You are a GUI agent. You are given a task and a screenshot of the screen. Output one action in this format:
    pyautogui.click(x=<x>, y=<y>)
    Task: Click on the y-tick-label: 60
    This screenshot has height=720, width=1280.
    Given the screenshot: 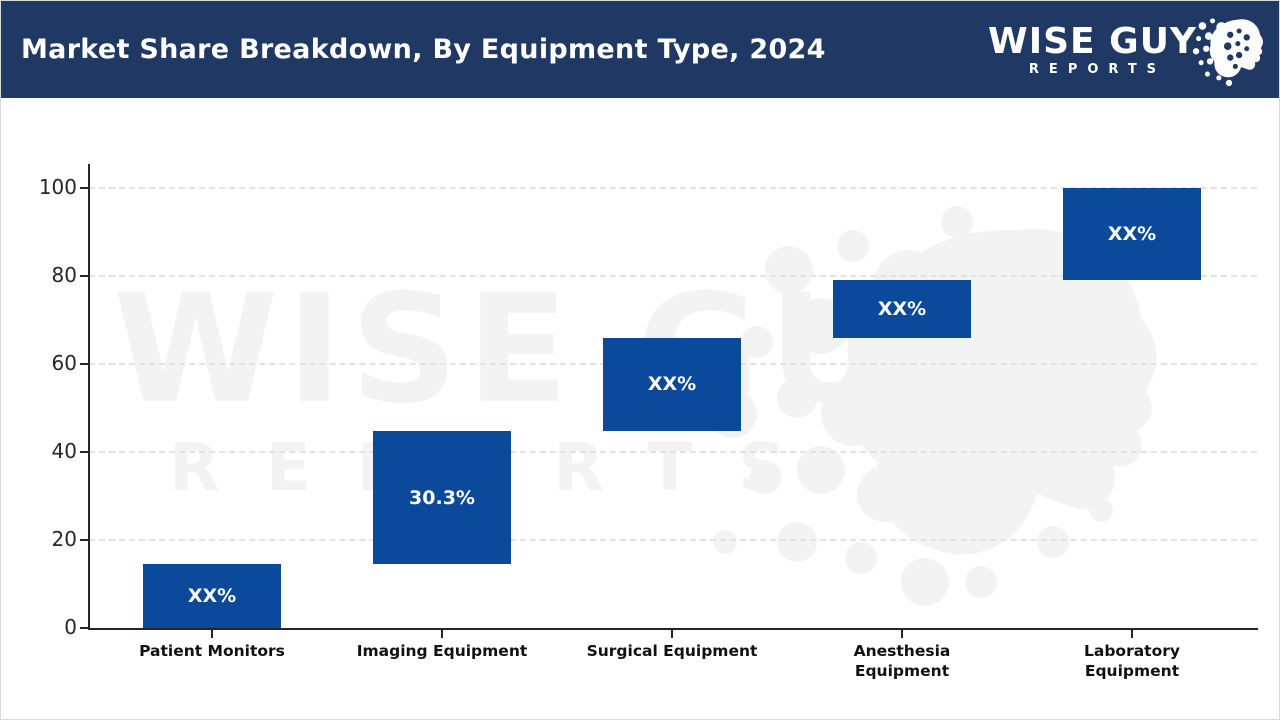 What is the action you would take?
    pyautogui.click(x=64, y=363)
    